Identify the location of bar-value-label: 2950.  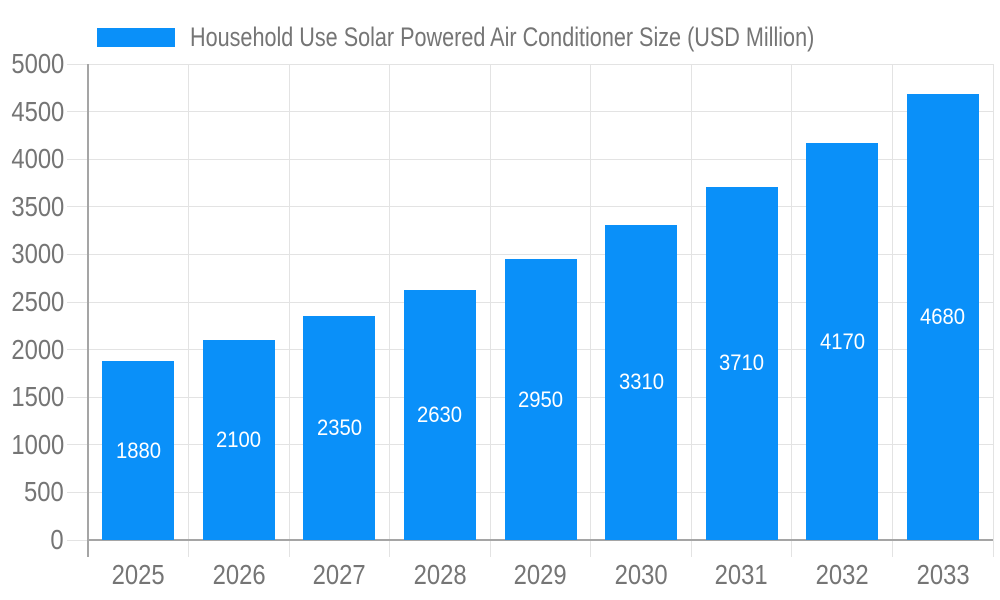
(540, 399).